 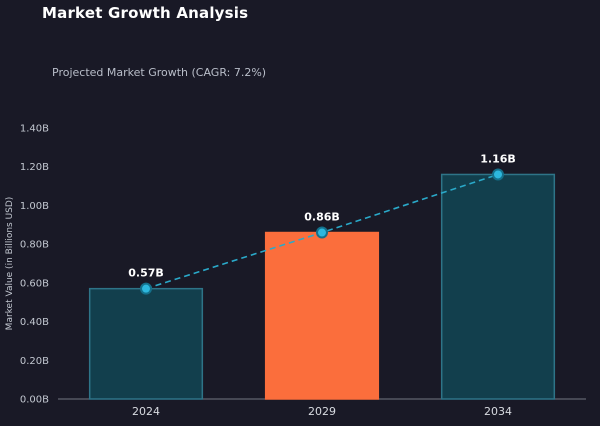 What do you see at coordinates (10, 264) in the screenshot?
I see `y-axis-title: Market Value (in Billions USD)` at bounding box center [10, 264].